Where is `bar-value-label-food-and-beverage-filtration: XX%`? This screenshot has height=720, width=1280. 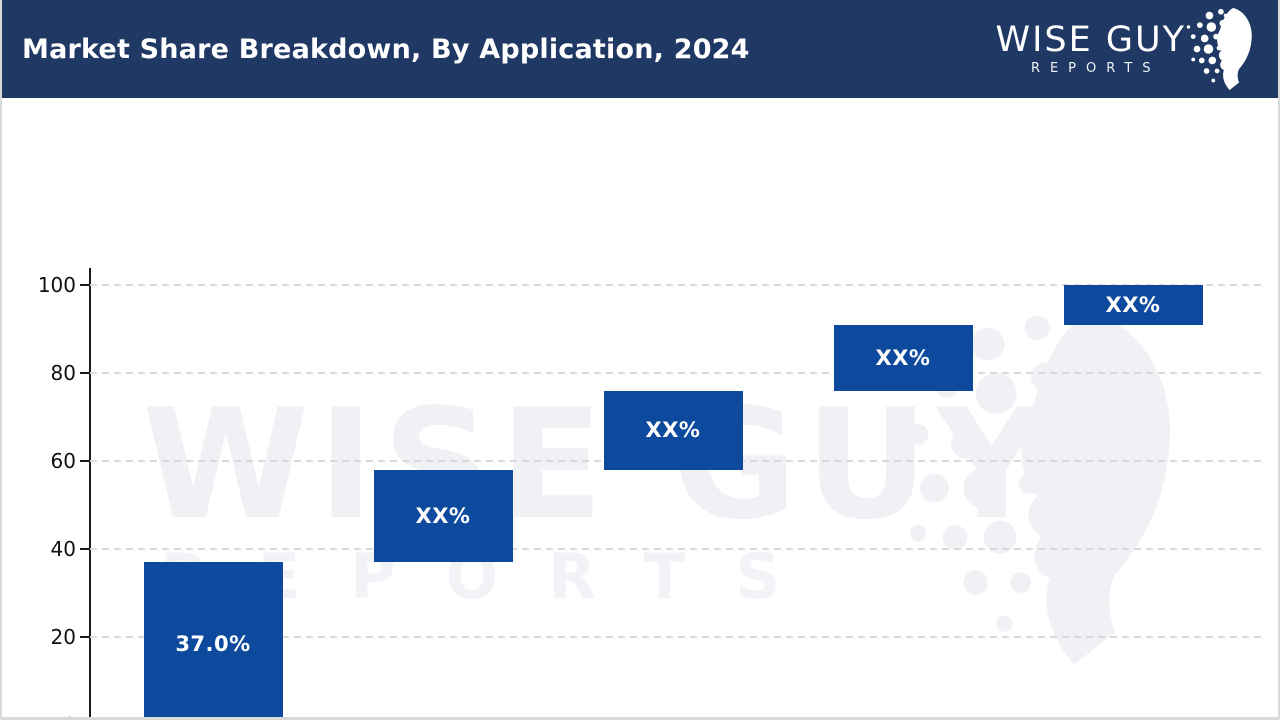 bar-value-label-food-and-beverage-filtration: XX% is located at coordinates (673, 430).